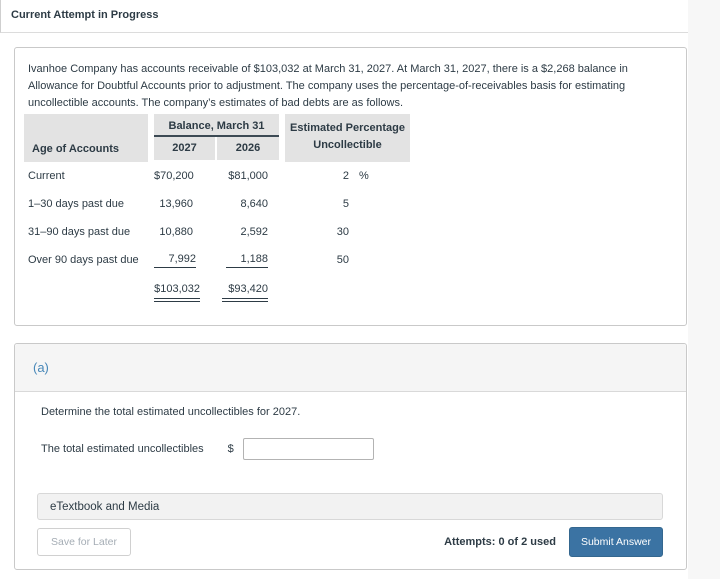 This screenshot has width=720, height=579. What do you see at coordinates (122, 449) in the screenshot?
I see `answer-label: The total estimated uncollectibles` at bounding box center [122, 449].